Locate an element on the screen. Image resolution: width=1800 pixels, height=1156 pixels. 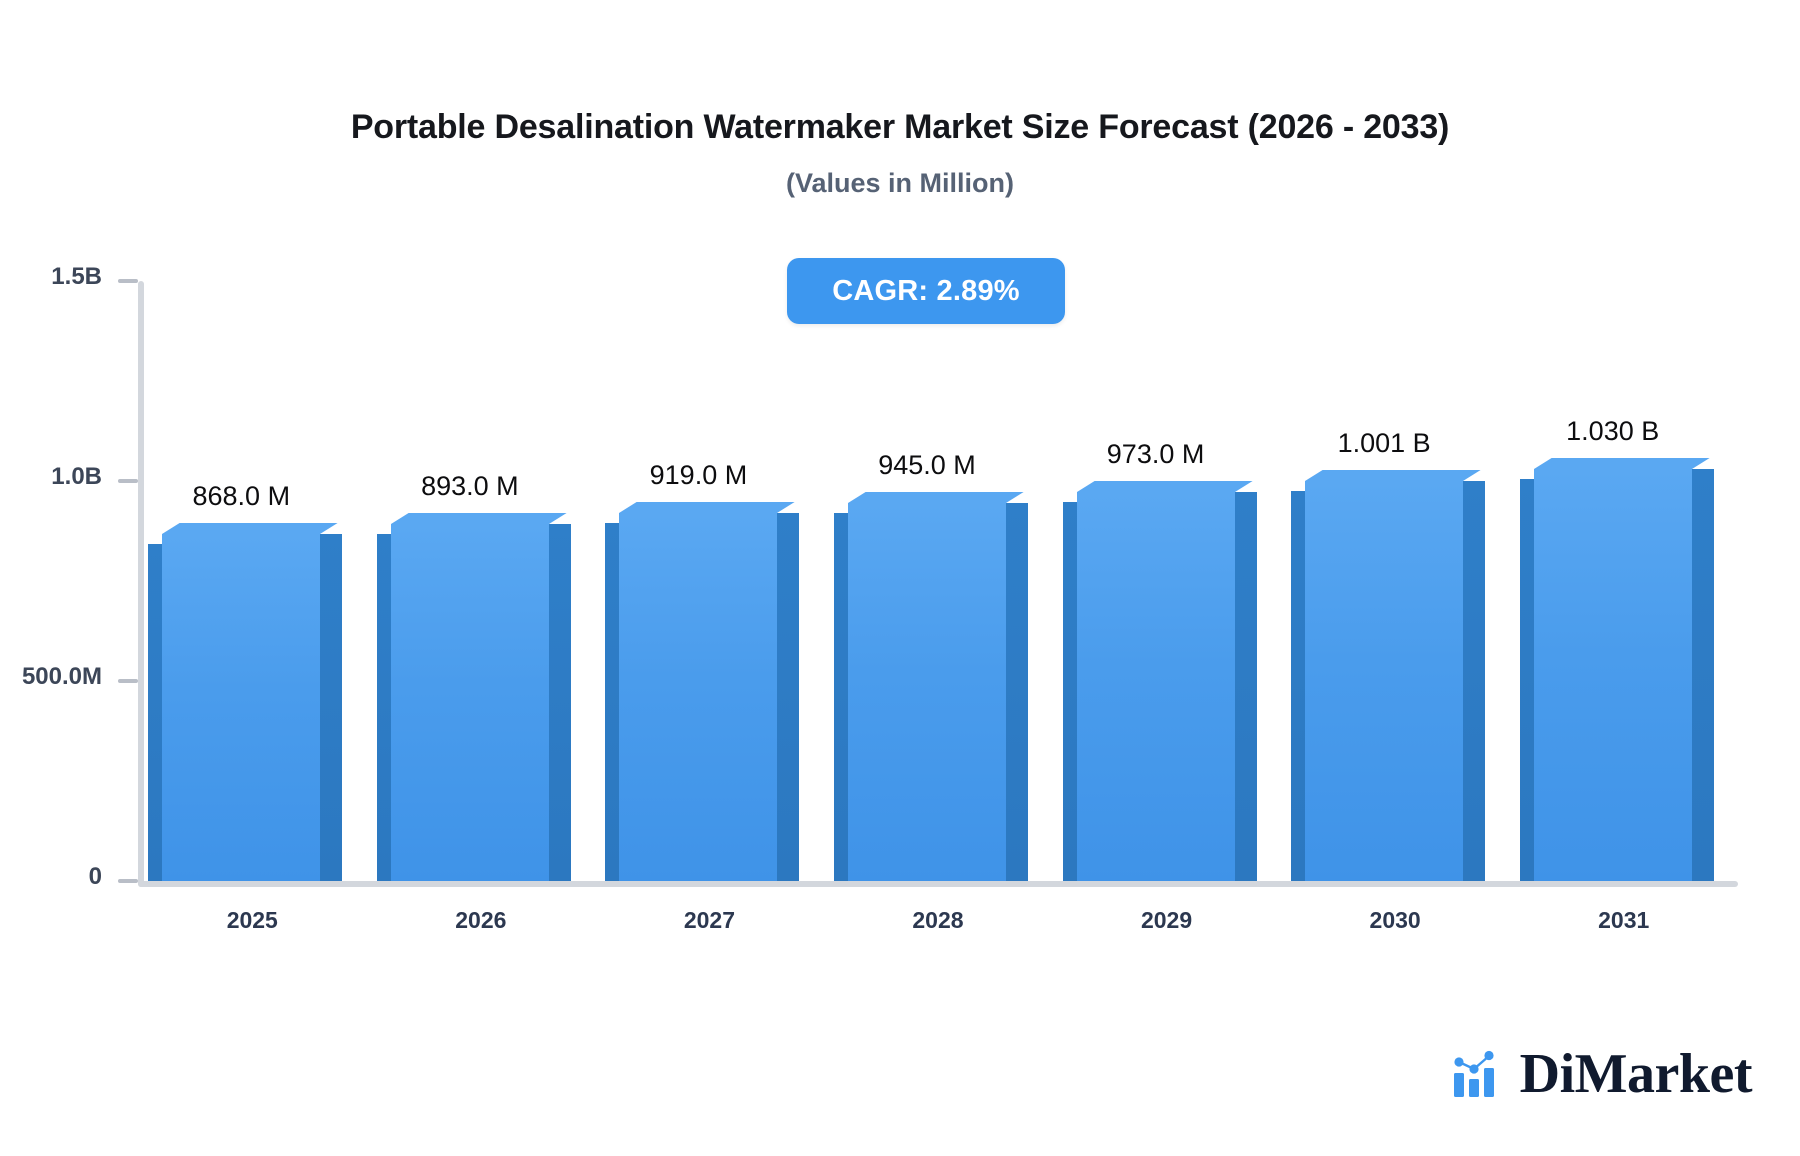
bar: 1.001 B is located at coordinates (1388, 654).